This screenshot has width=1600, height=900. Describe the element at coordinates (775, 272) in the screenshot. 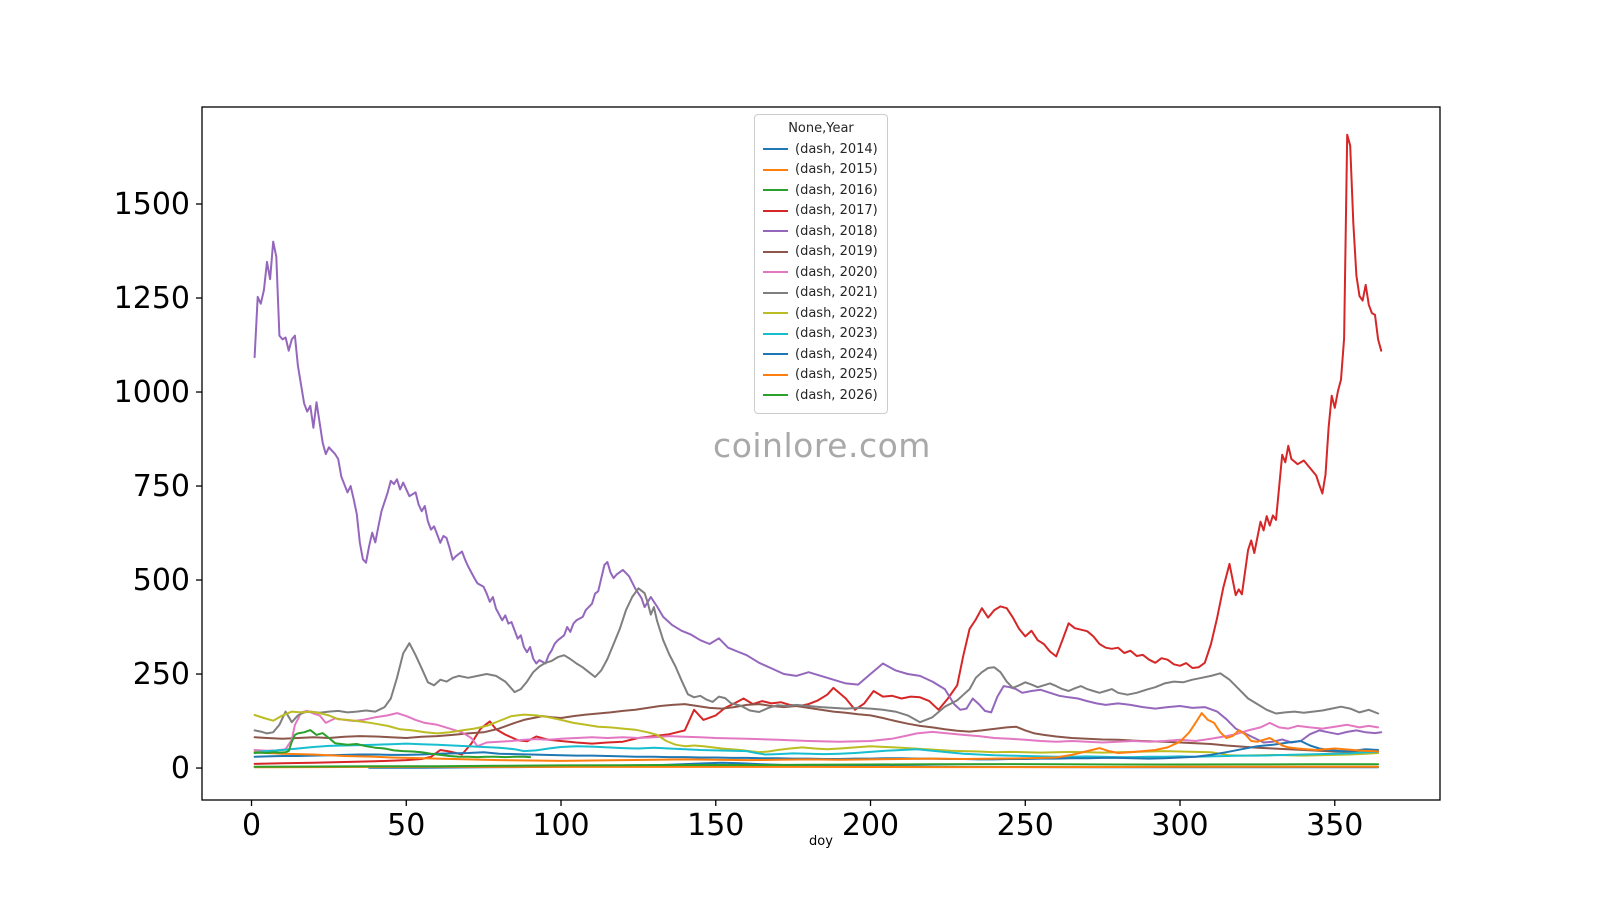

I see `legend-swatch-2020` at that location.